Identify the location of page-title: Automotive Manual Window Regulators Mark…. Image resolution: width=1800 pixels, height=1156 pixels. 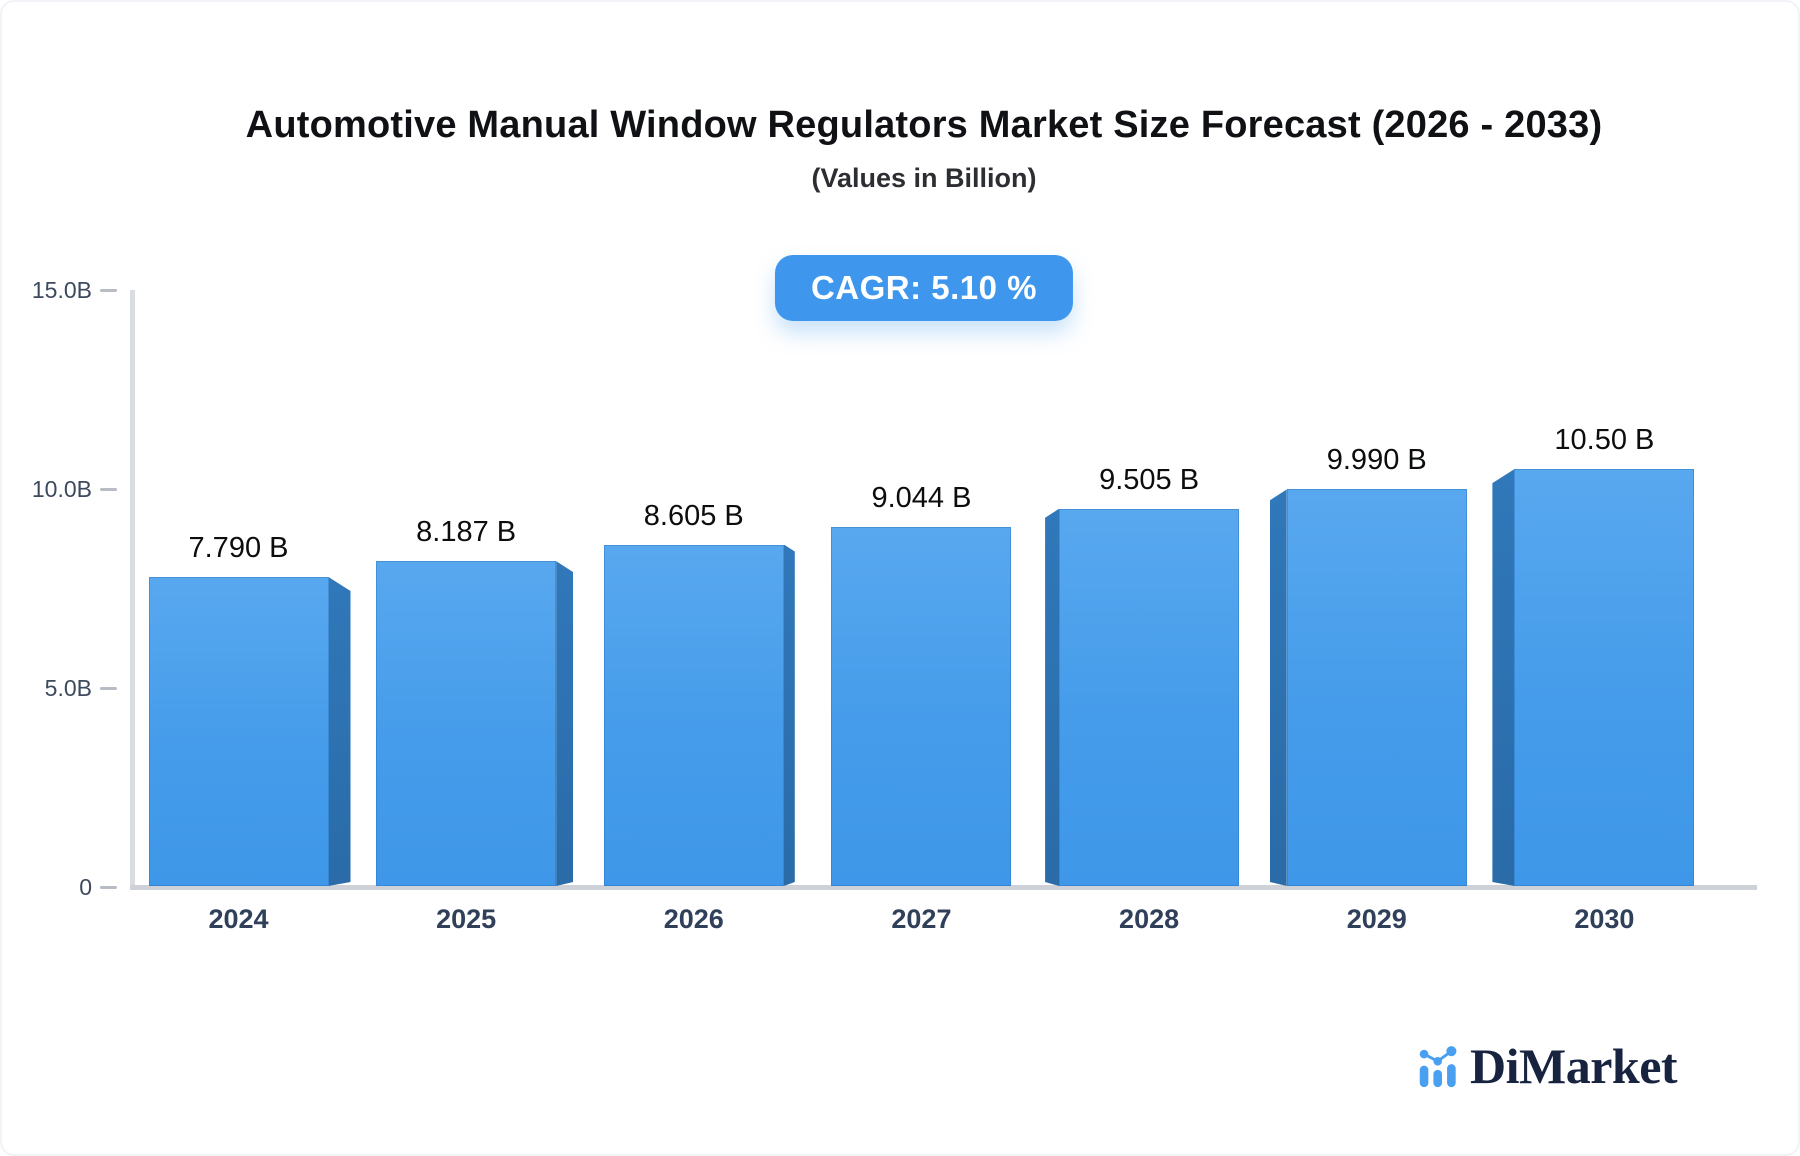
(924, 125).